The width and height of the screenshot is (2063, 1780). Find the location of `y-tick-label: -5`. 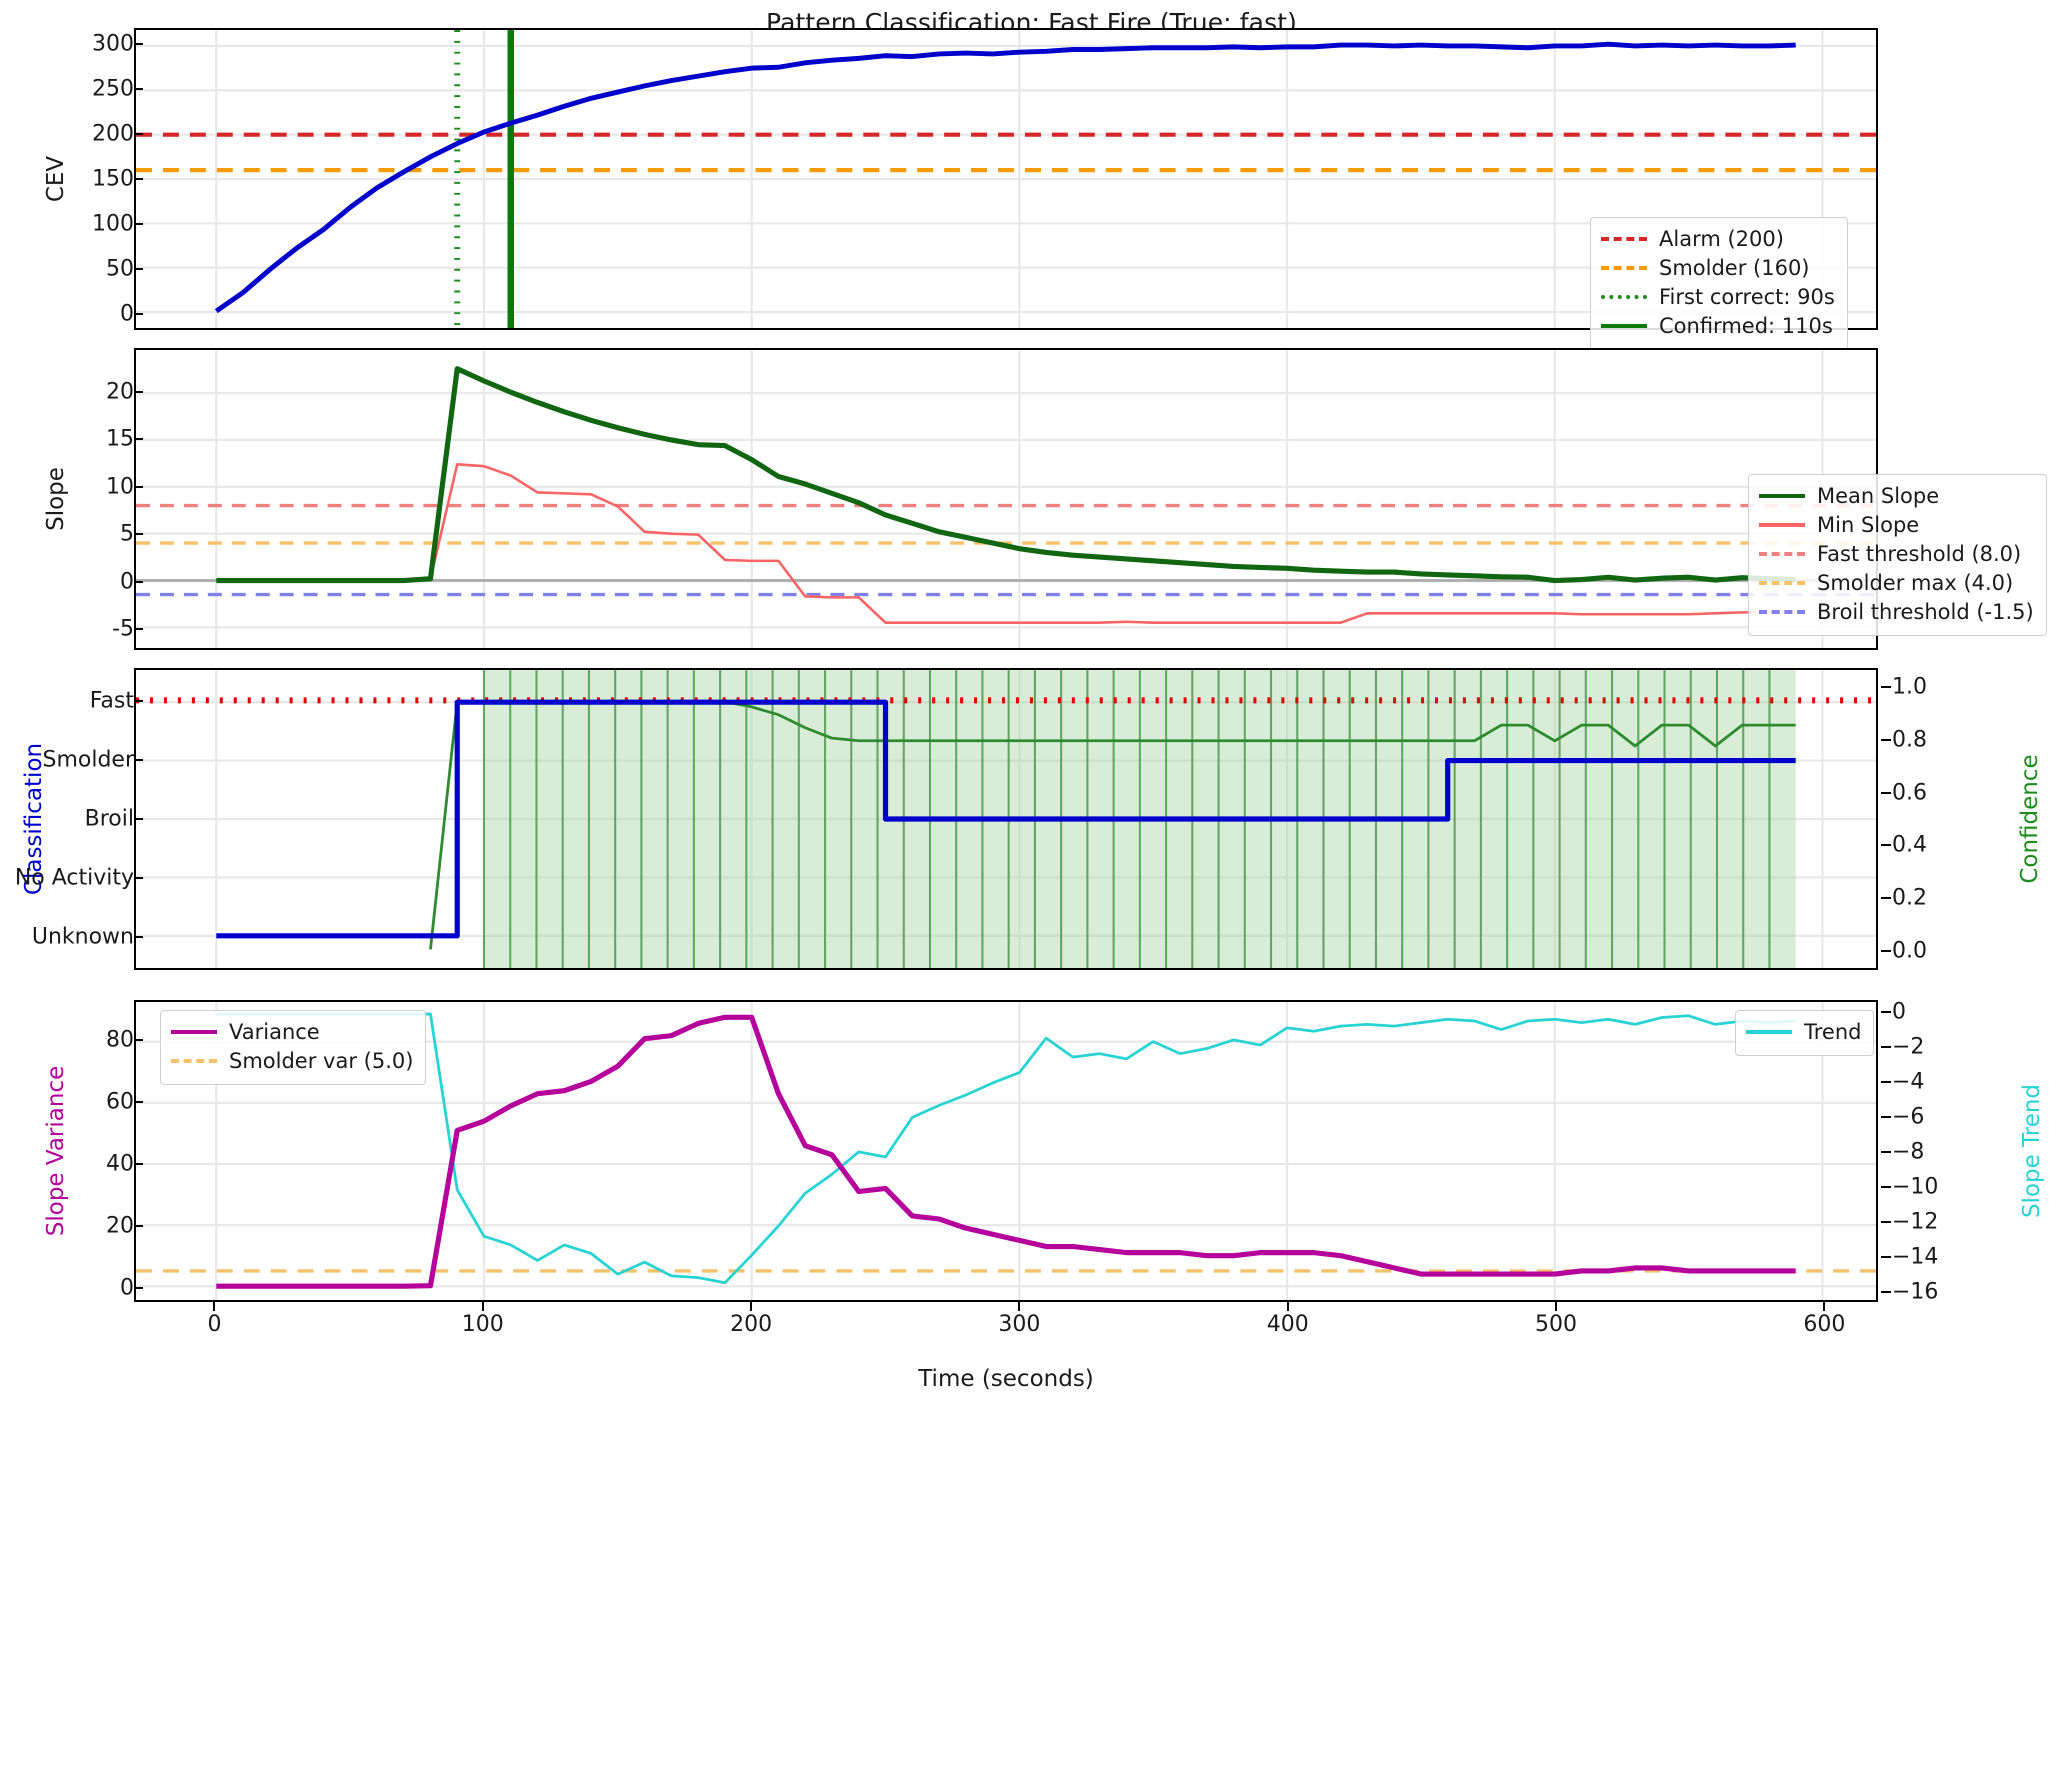

y-tick-label: -5 is located at coordinates (123, 629).